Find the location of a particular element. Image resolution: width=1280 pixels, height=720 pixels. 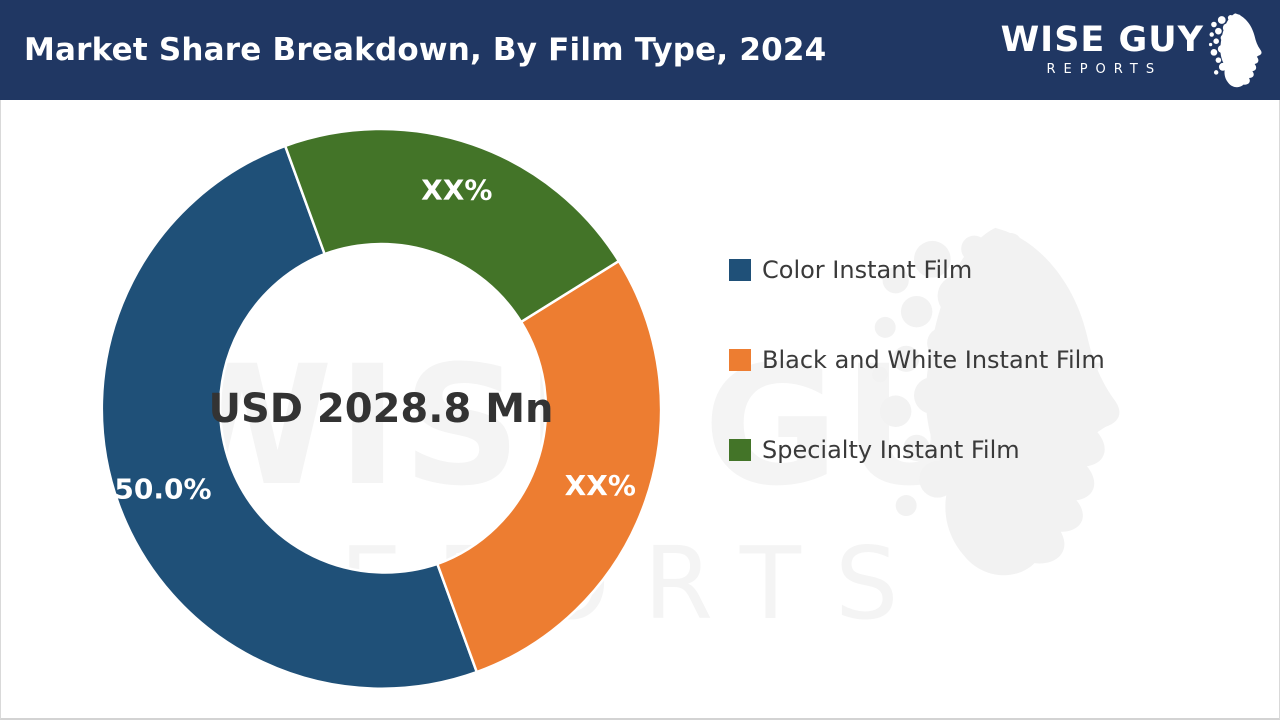

legend-label: Specialty Instant Film is located at coordinates (891, 450).